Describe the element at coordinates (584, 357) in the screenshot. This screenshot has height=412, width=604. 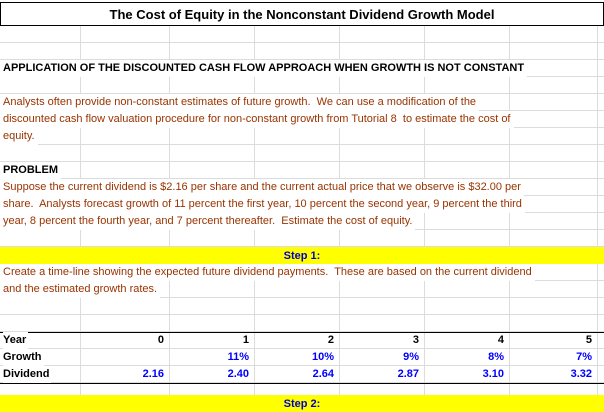
I see `cell-growth-5: 7%` at that location.